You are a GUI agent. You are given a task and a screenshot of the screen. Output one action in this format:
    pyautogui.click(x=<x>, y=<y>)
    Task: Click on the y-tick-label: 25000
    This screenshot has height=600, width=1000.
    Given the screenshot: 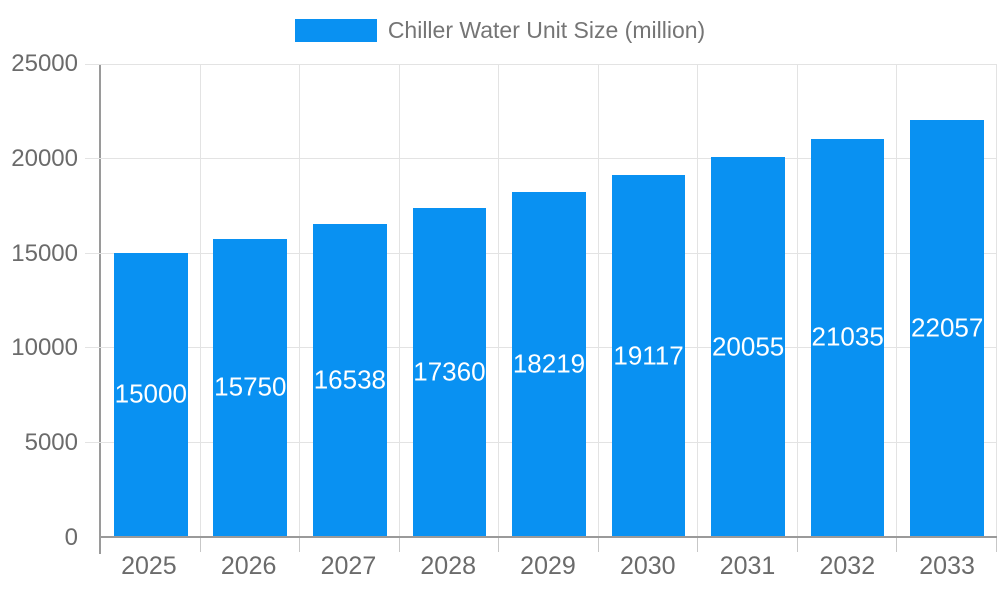 What is the action you would take?
    pyautogui.click(x=44, y=63)
    